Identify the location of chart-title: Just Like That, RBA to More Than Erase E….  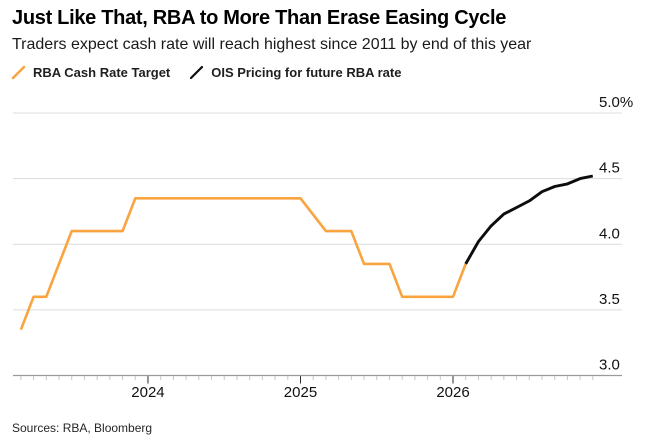
(259, 18).